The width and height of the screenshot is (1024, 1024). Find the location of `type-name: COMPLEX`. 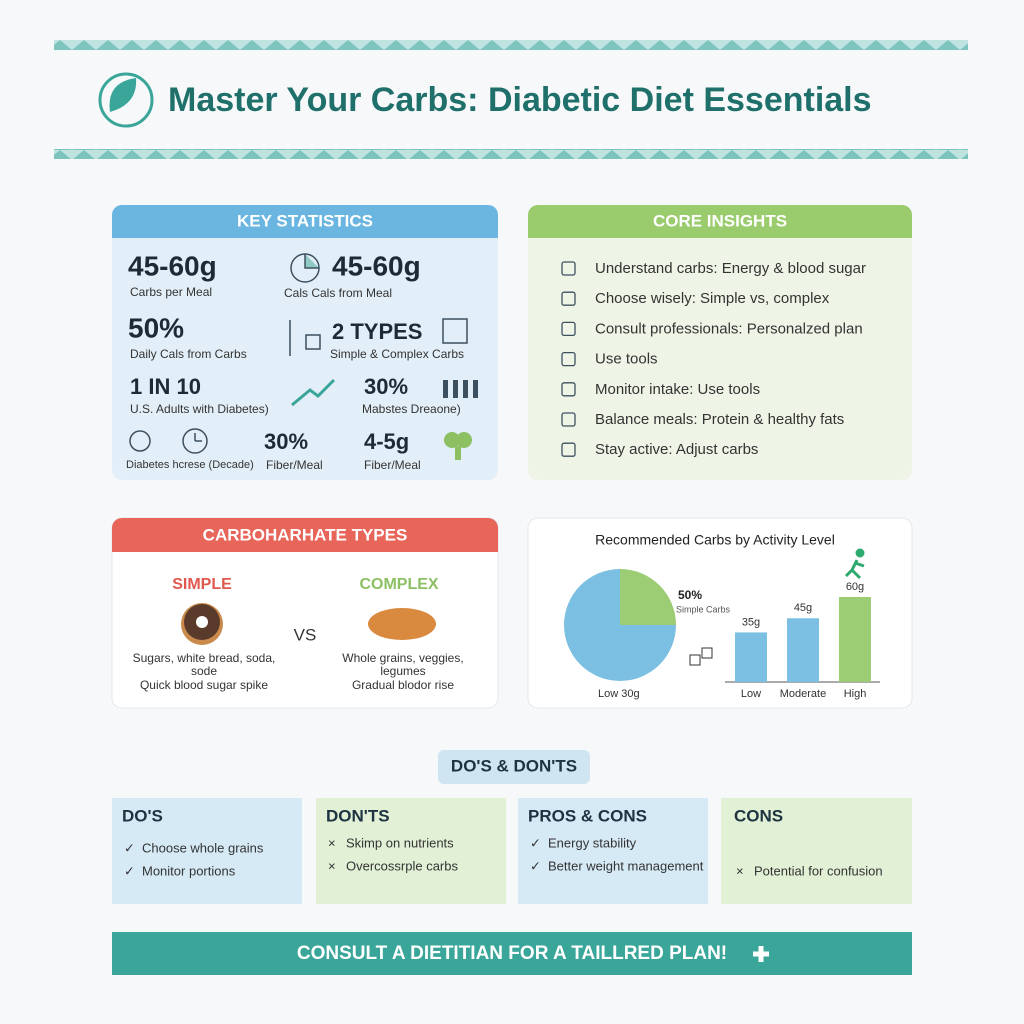

type-name: COMPLEX is located at coordinates (398, 584).